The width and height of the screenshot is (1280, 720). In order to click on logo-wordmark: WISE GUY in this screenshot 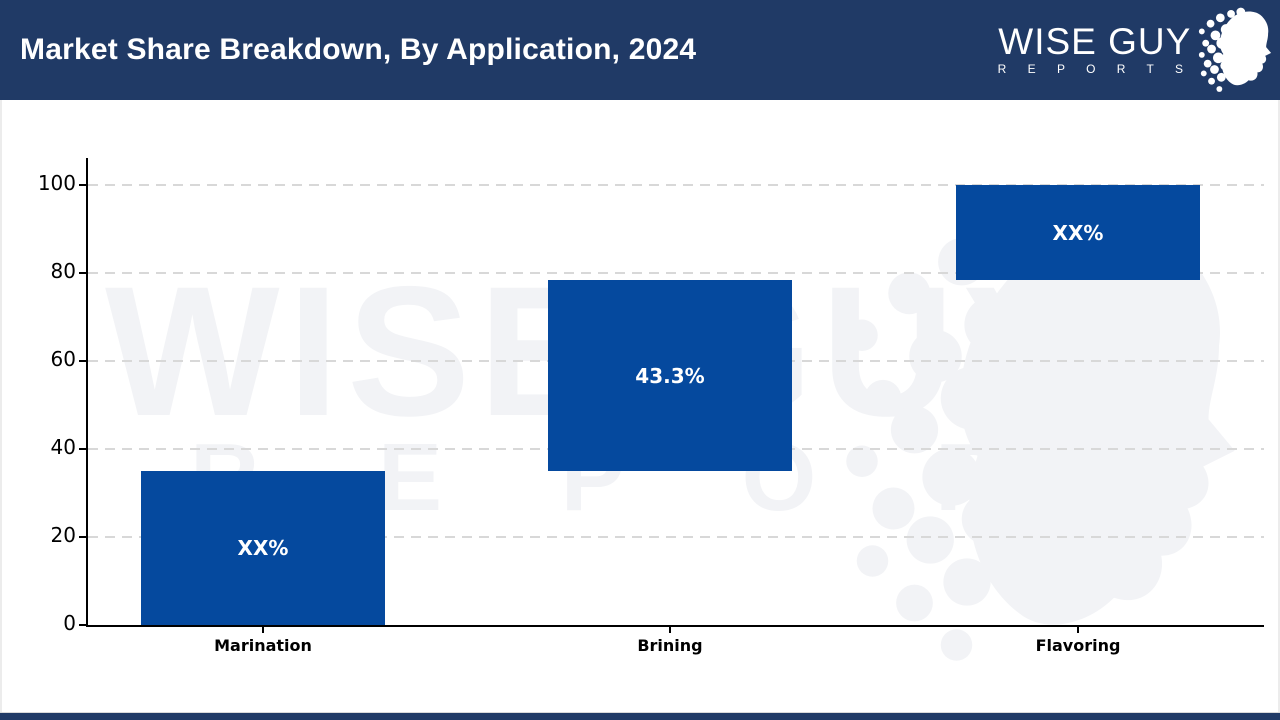, I will do `click(1095, 41)`.